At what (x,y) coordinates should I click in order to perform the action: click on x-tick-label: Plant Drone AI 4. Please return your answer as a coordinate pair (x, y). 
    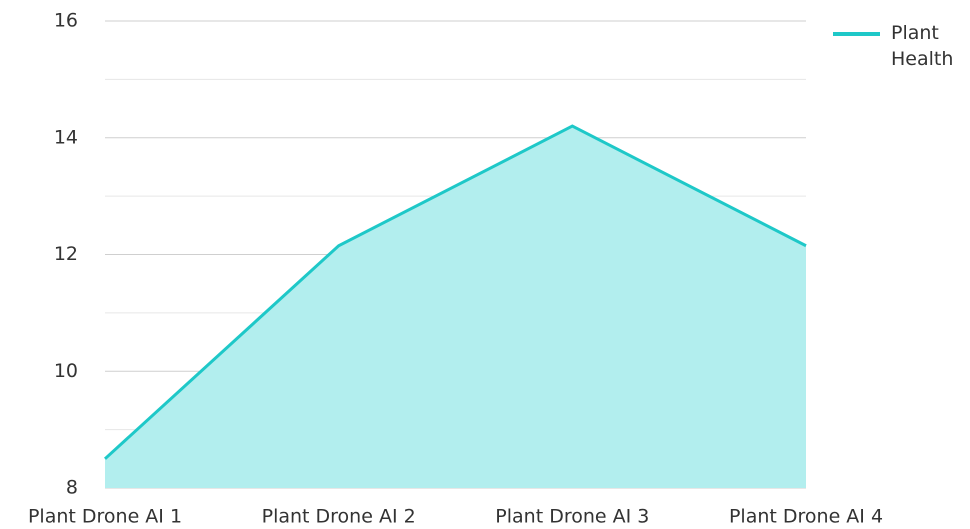
    Looking at the image, I should click on (806, 517).